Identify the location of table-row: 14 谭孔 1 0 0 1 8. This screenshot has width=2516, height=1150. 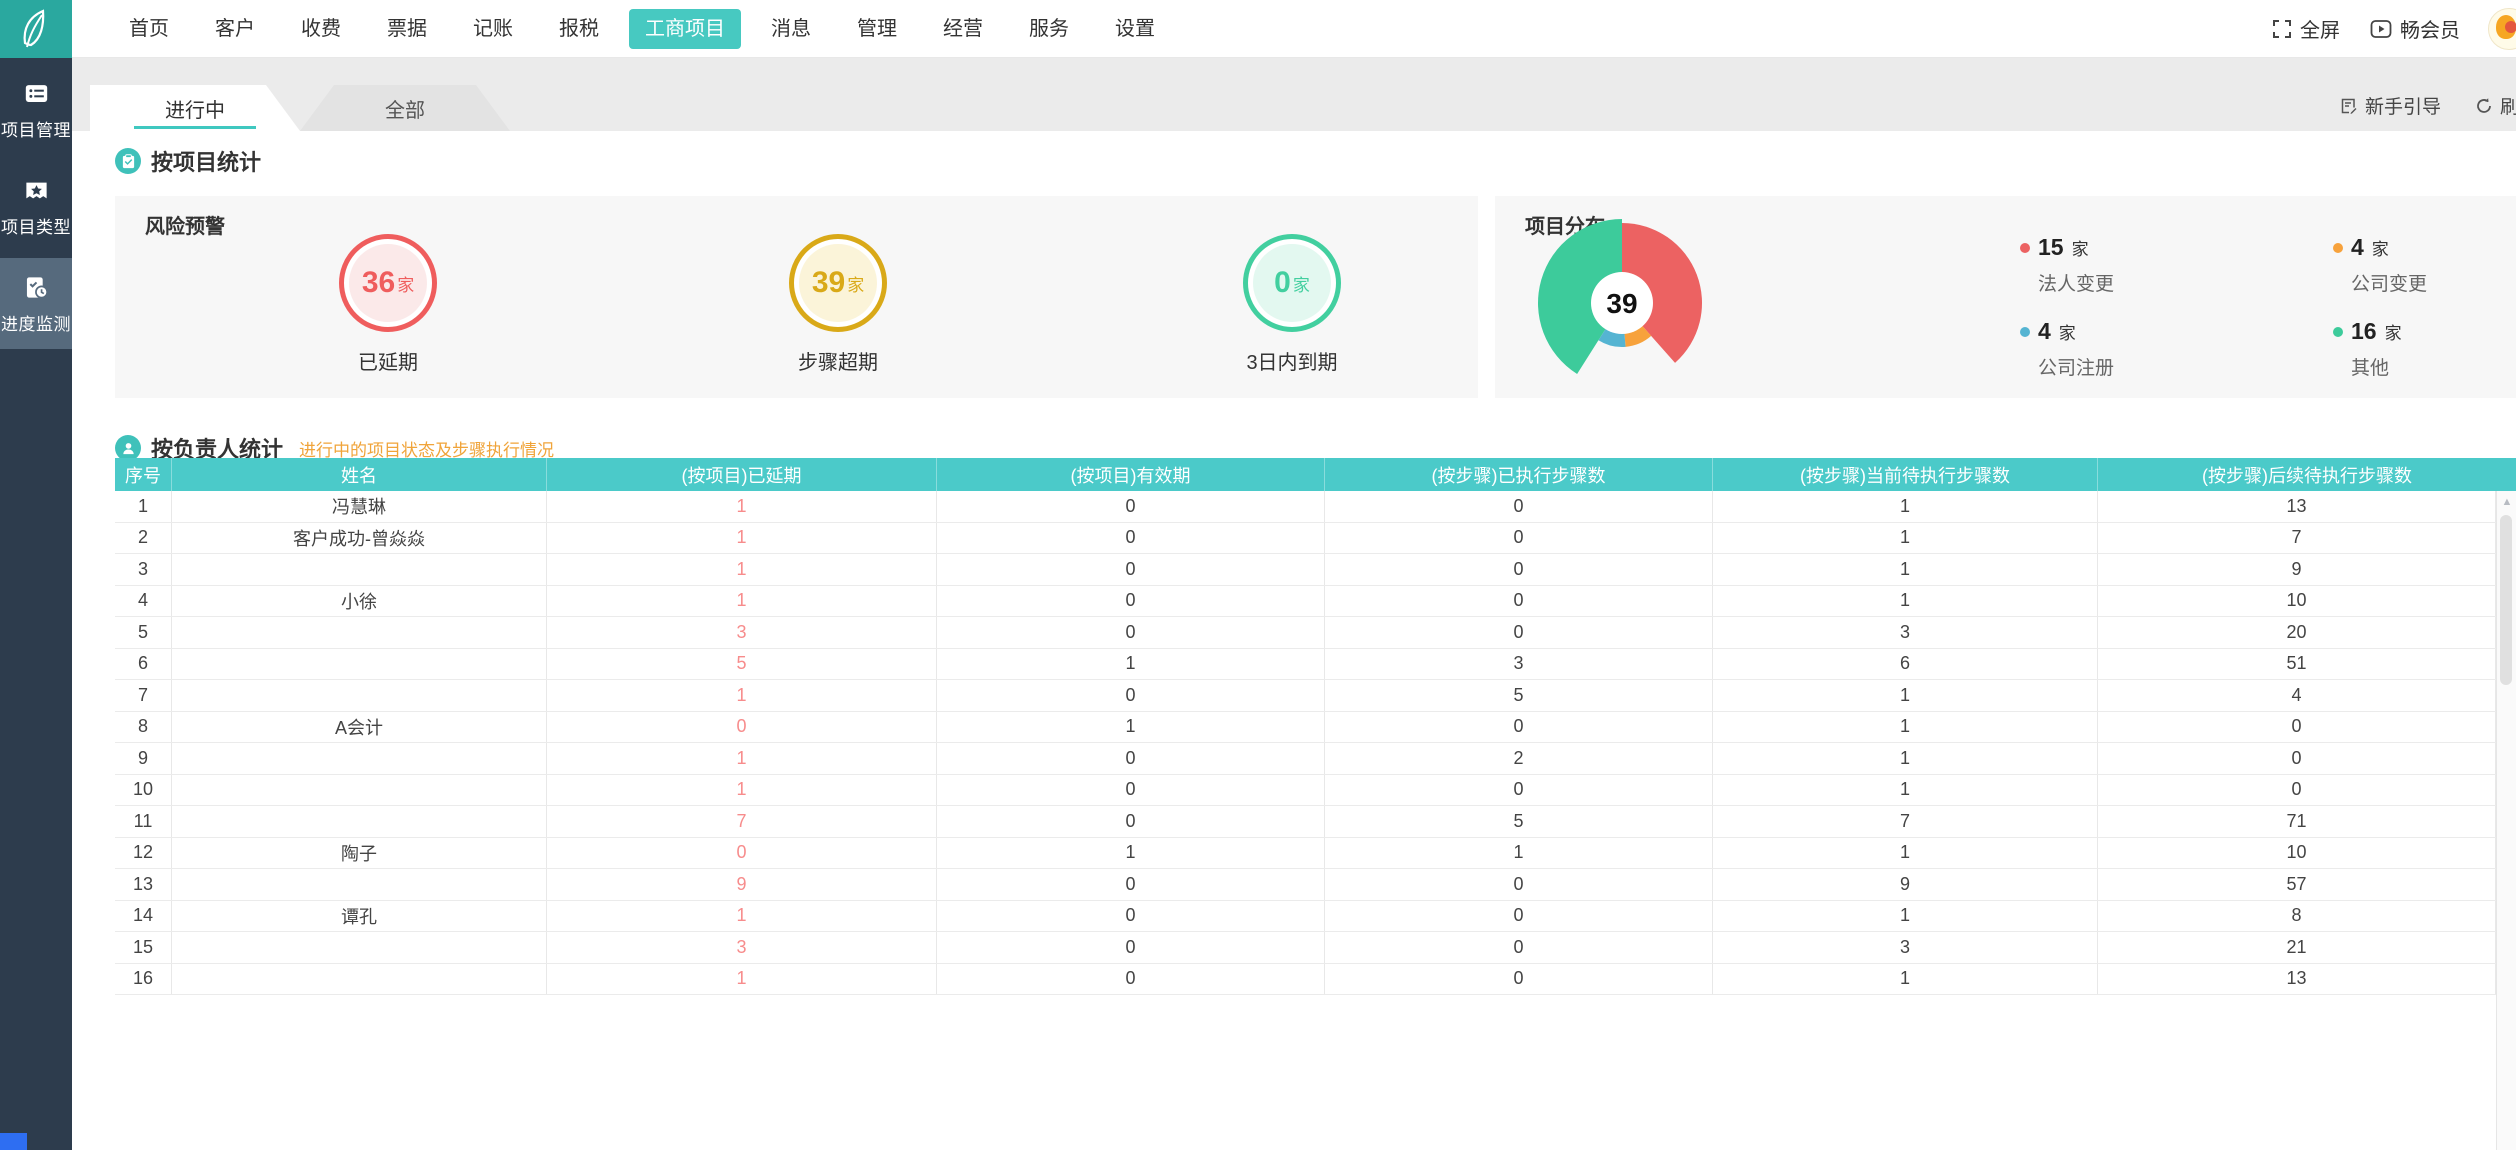
(1305, 916).